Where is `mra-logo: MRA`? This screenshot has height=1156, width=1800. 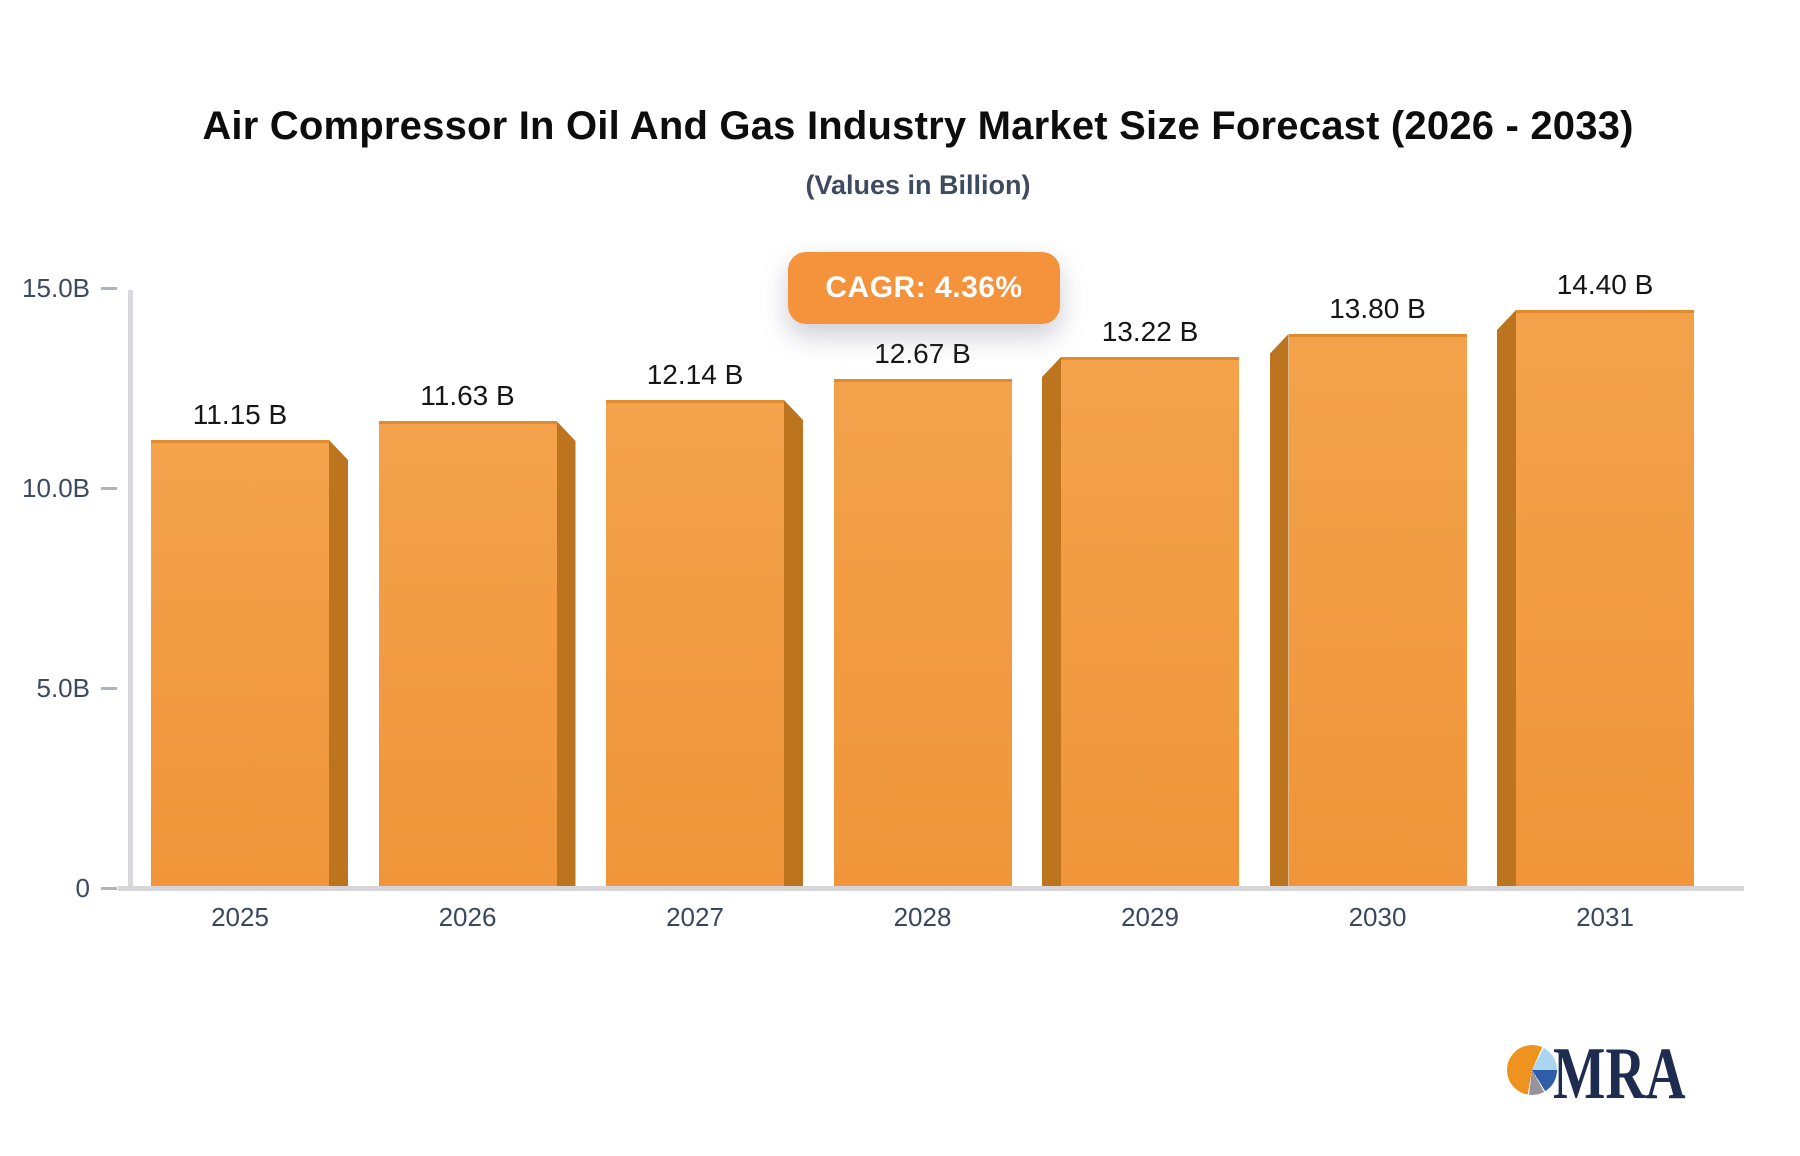 mra-logo: MRA is located at coordinates (1627, 1073).